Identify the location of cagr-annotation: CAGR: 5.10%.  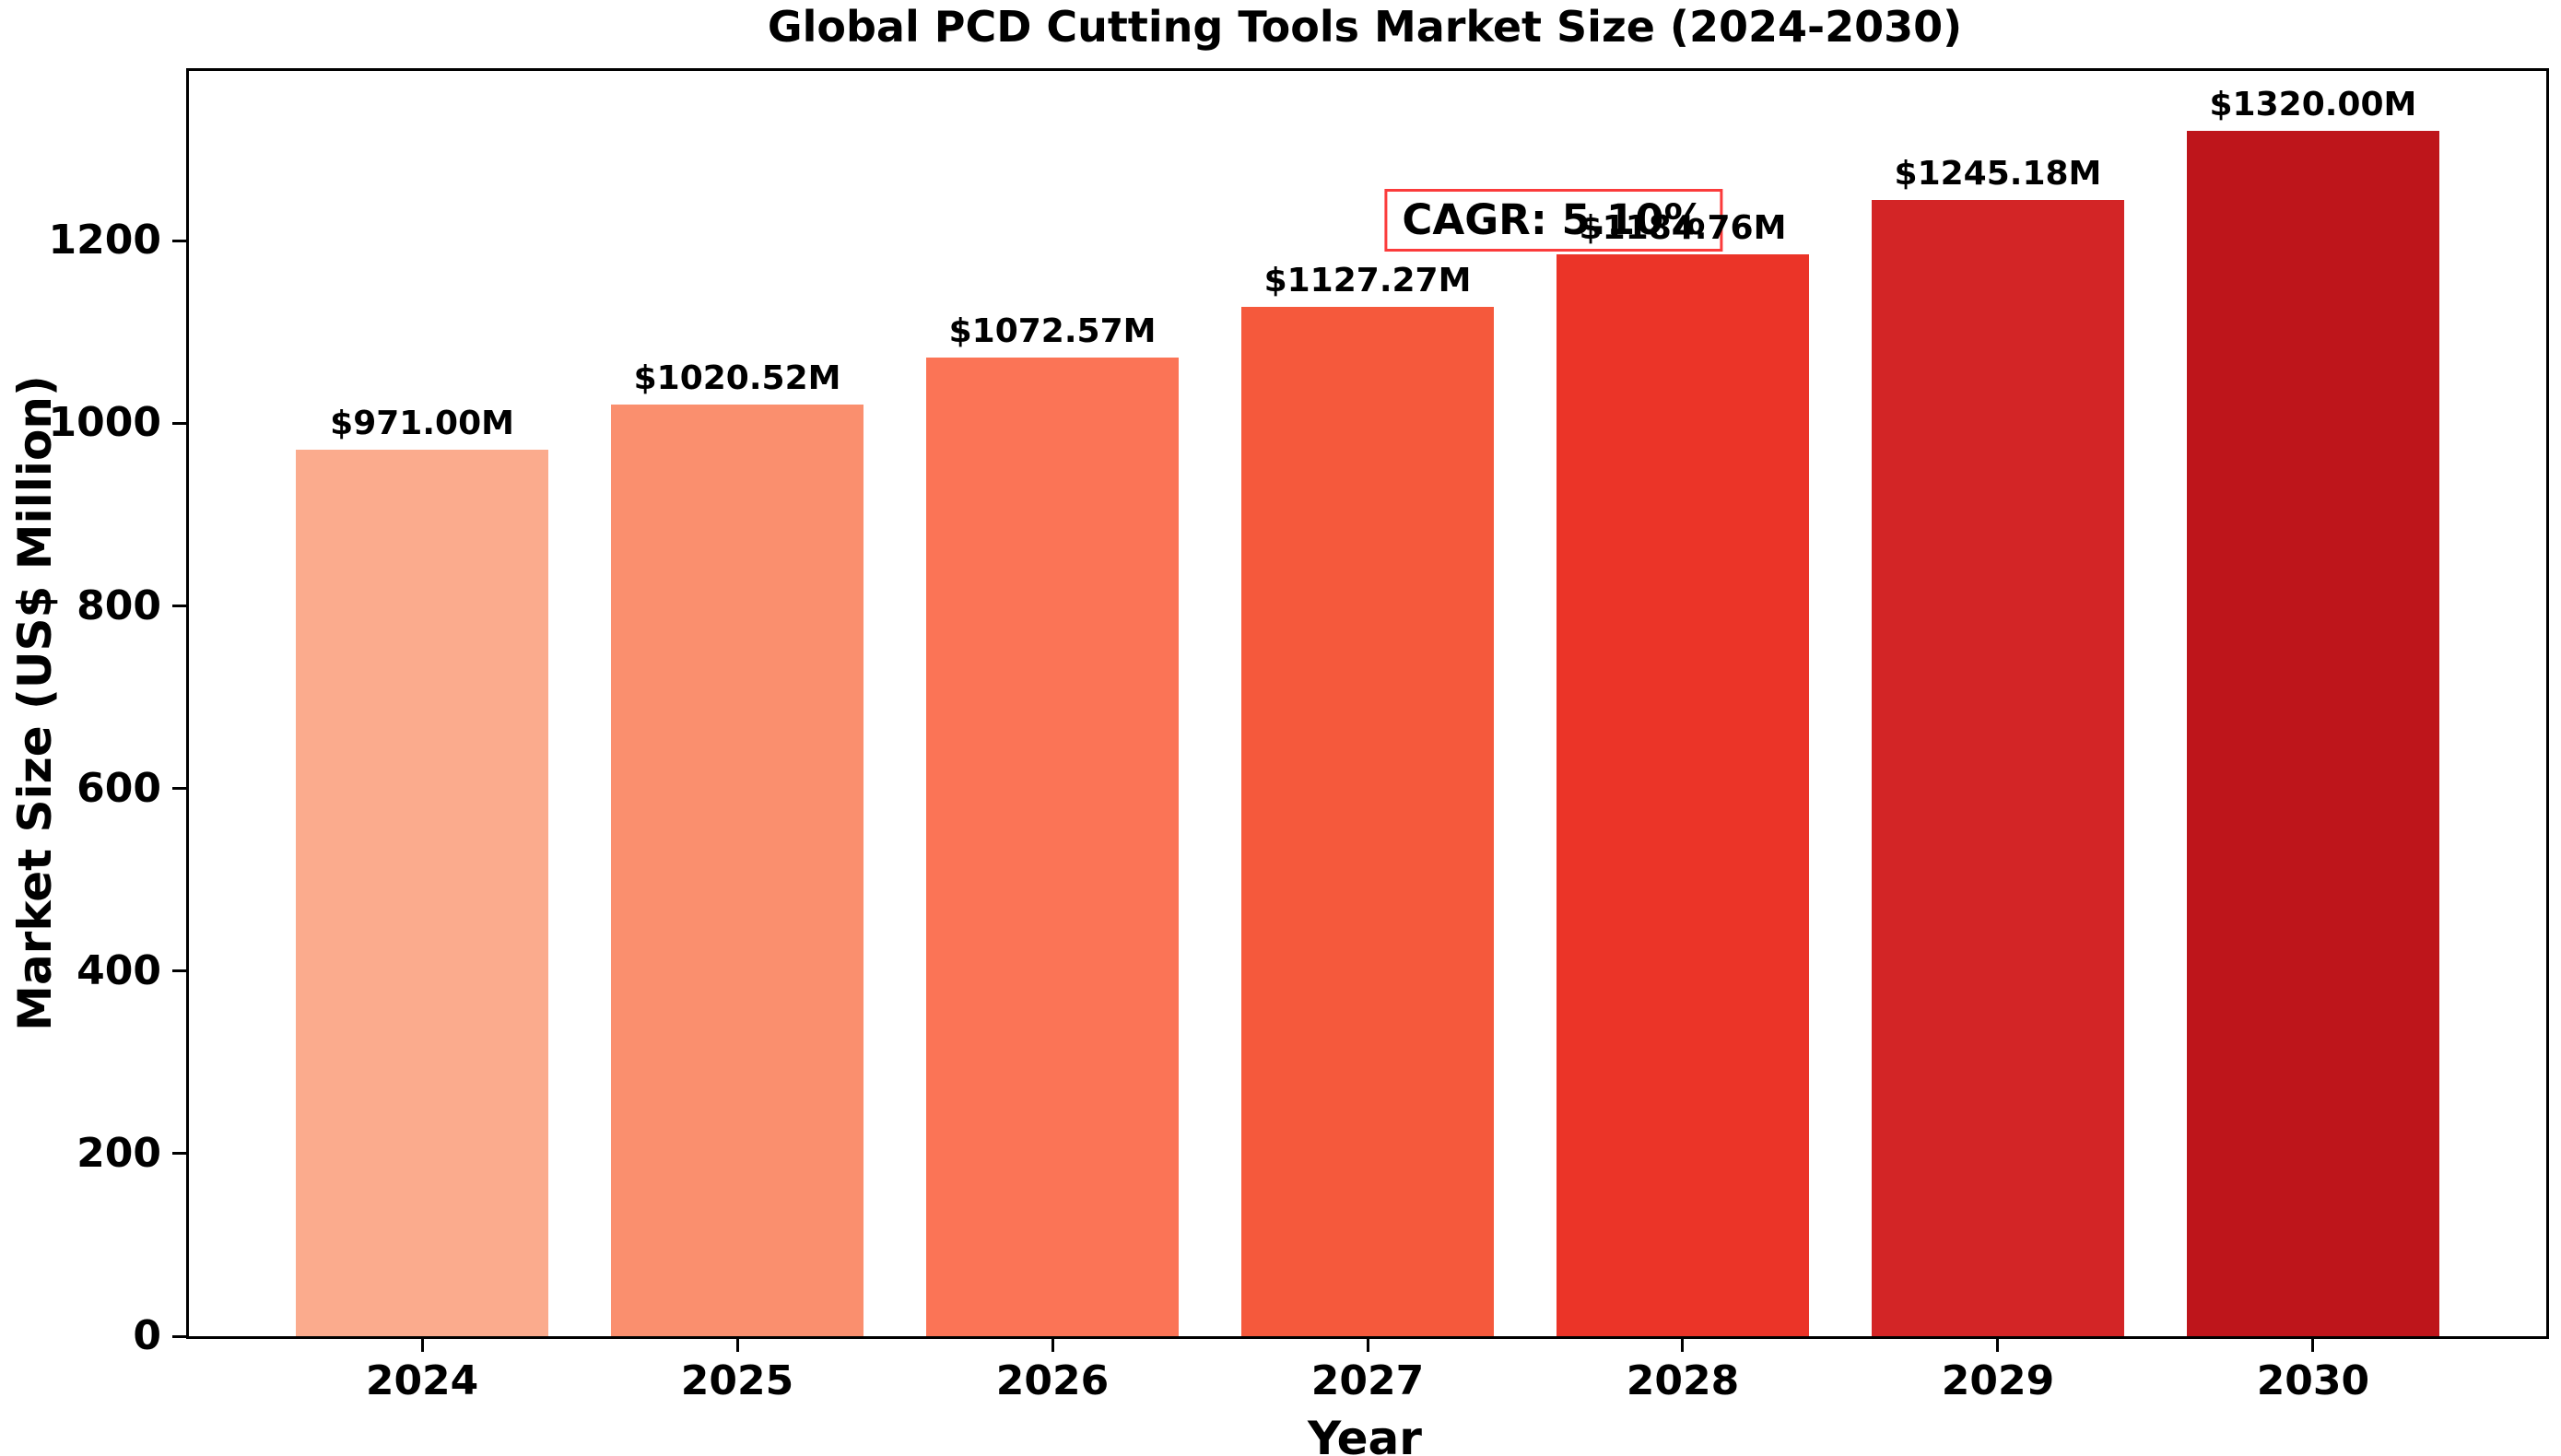
(1554, 220).